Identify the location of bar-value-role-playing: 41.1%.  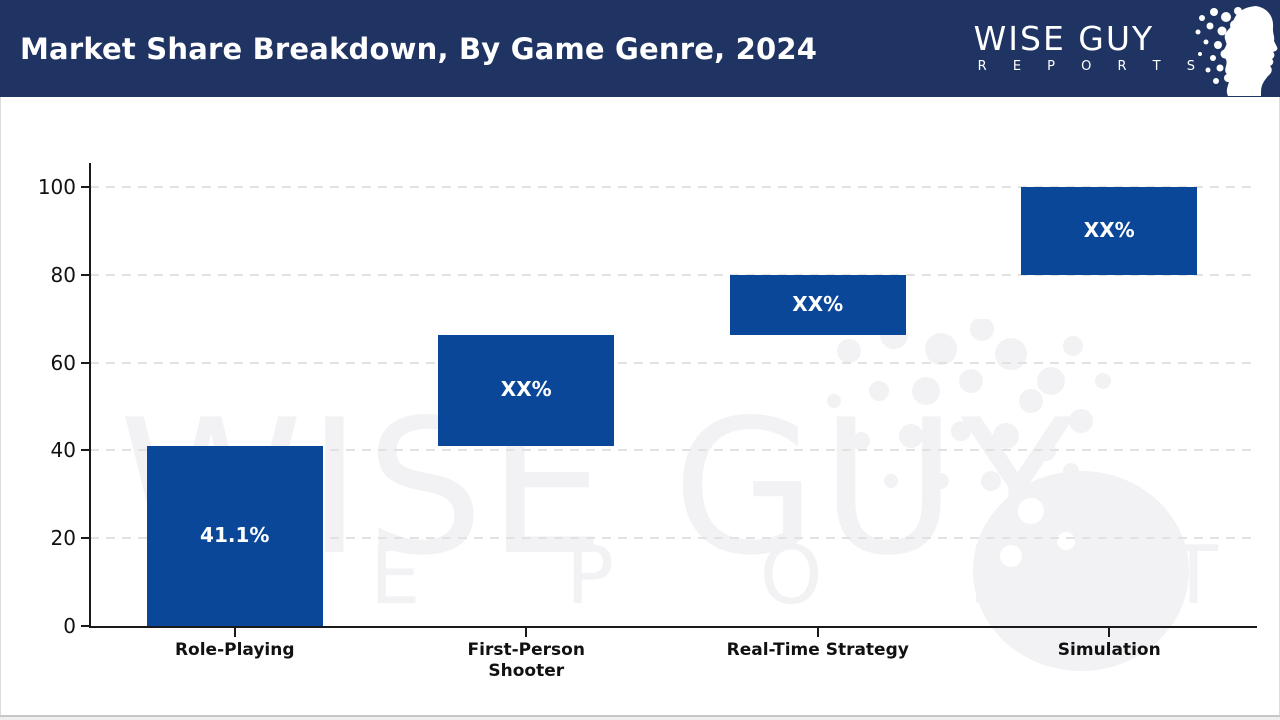
(235, 534).